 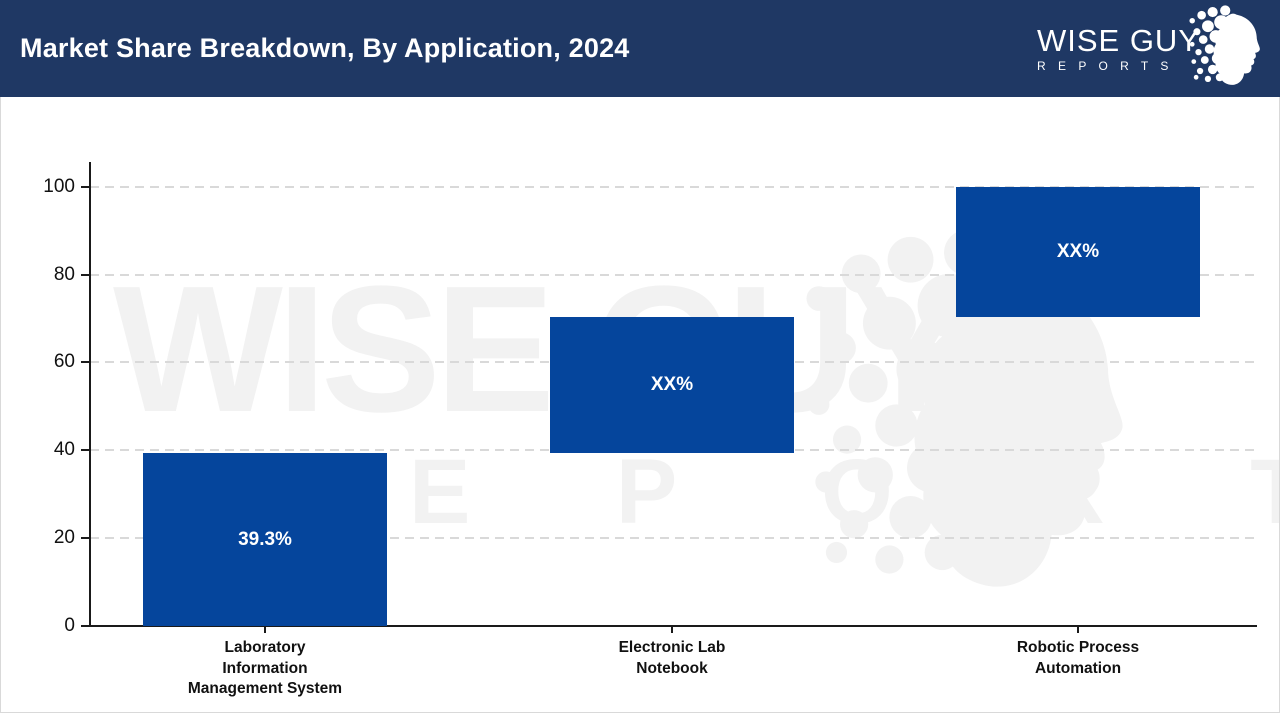 I want to click on x-category-label-line: Notebook, so click(x=672, y=668).